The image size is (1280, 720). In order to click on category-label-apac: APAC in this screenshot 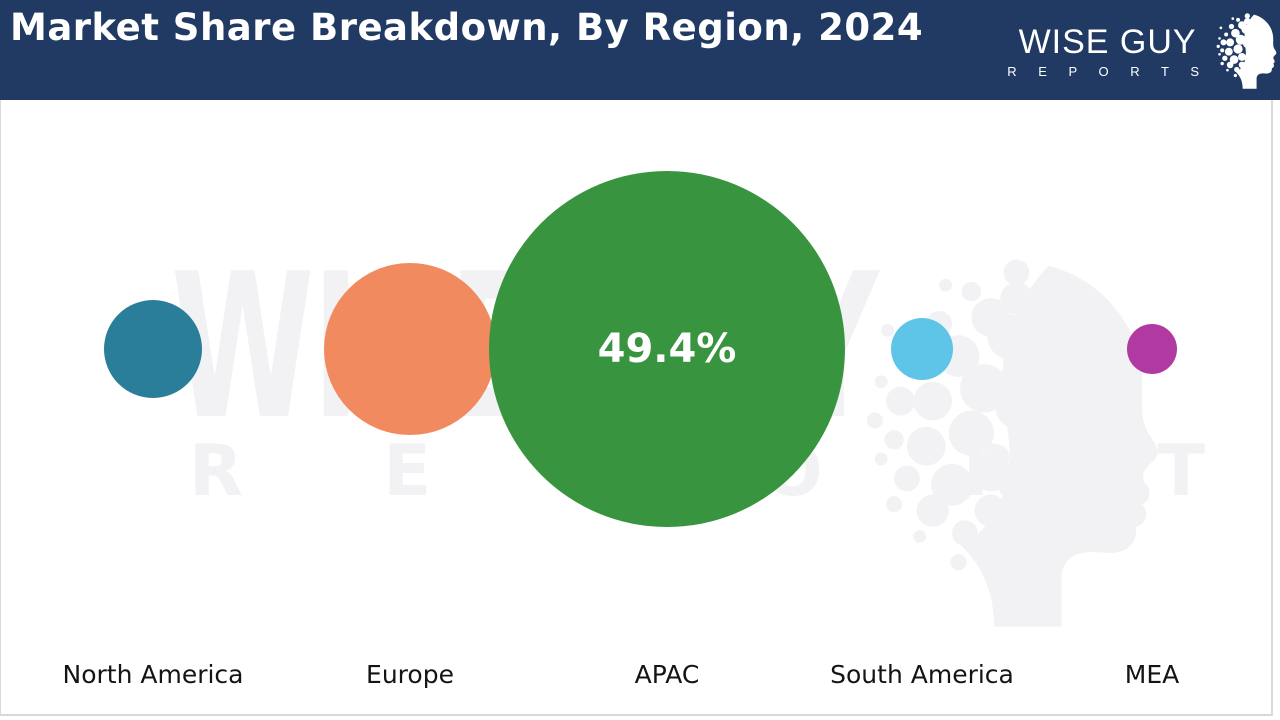, I will do `click(667, 674)`.